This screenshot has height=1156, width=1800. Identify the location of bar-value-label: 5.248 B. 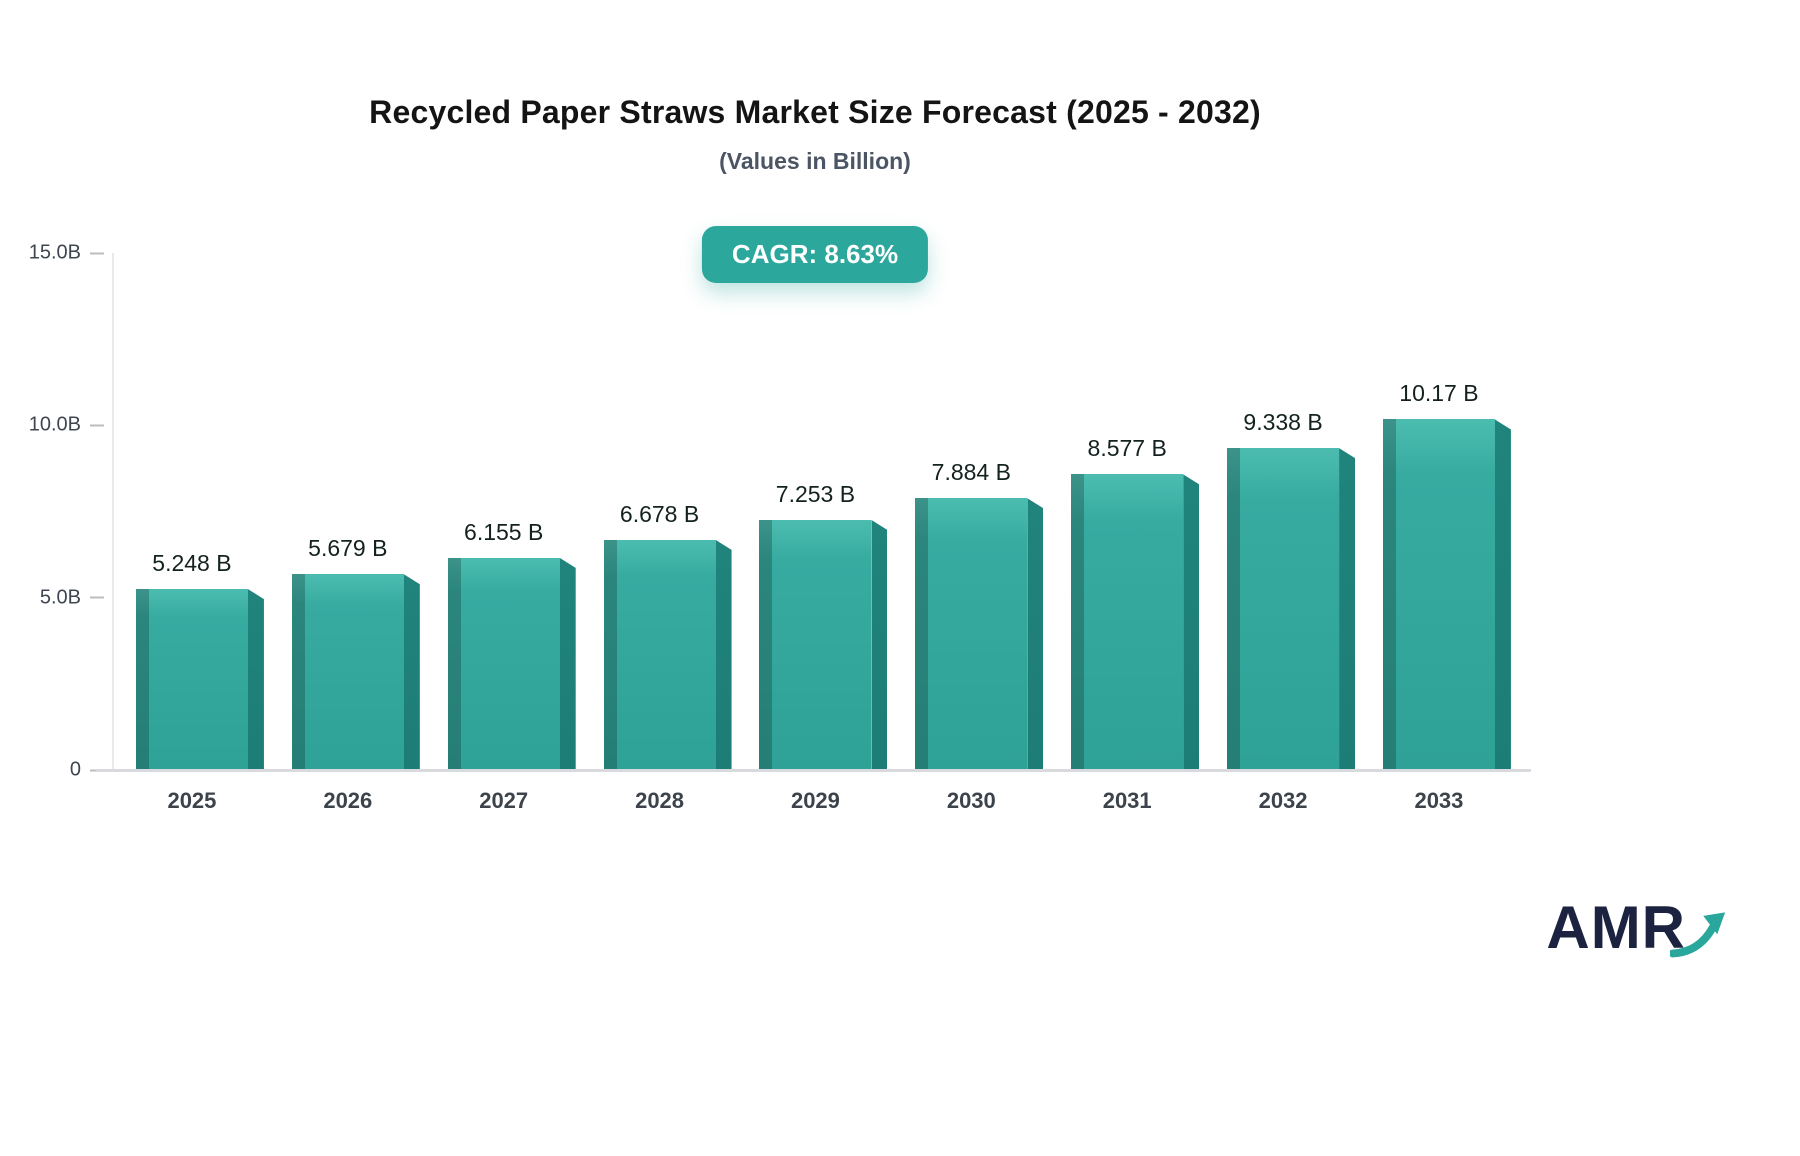
(192, 563).